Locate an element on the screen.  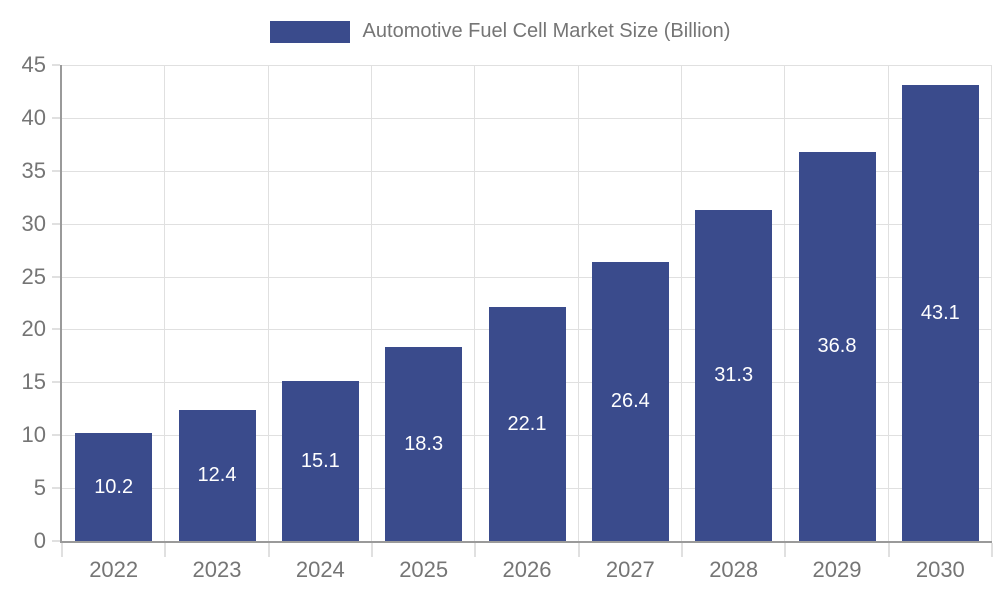
y-axis-label: 40 is located at coordinates (33, 117).